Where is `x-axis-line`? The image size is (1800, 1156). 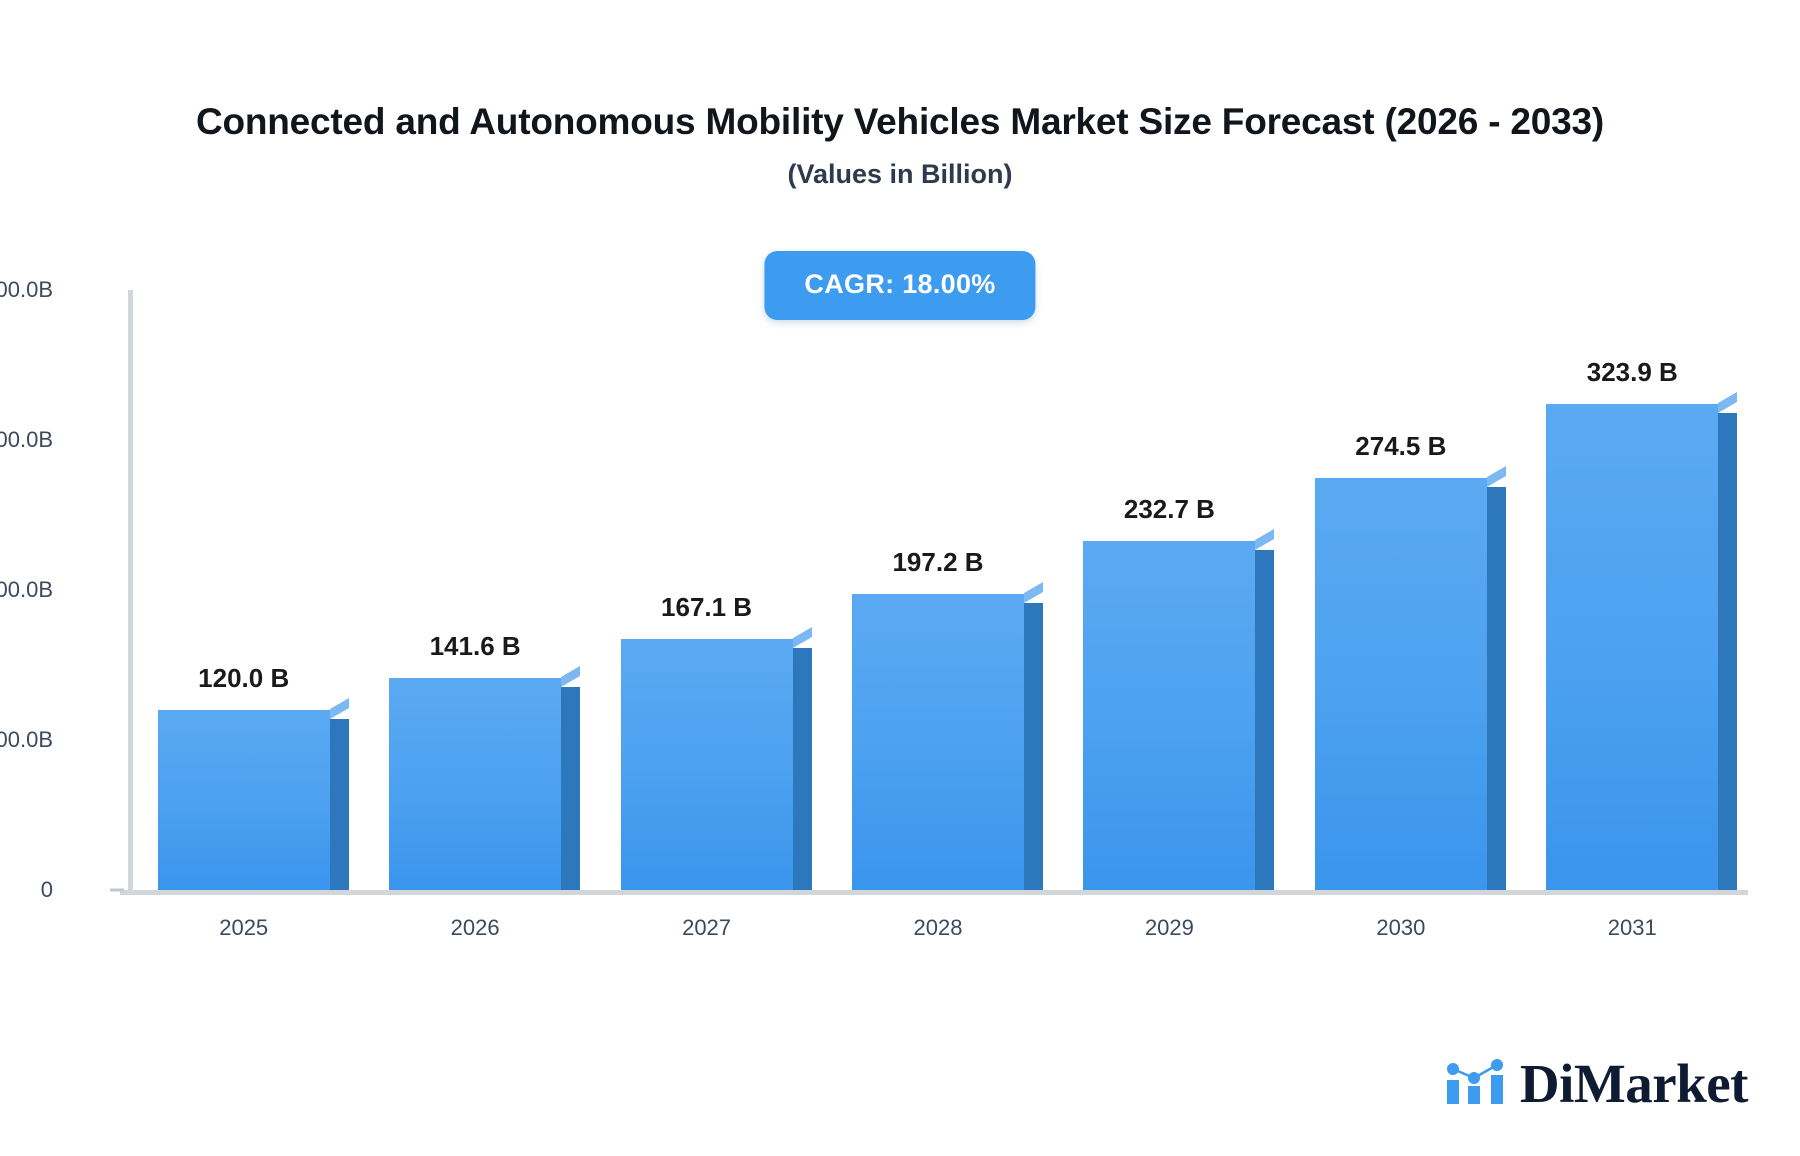
x-axis-line is located at coordinates (934, 892).